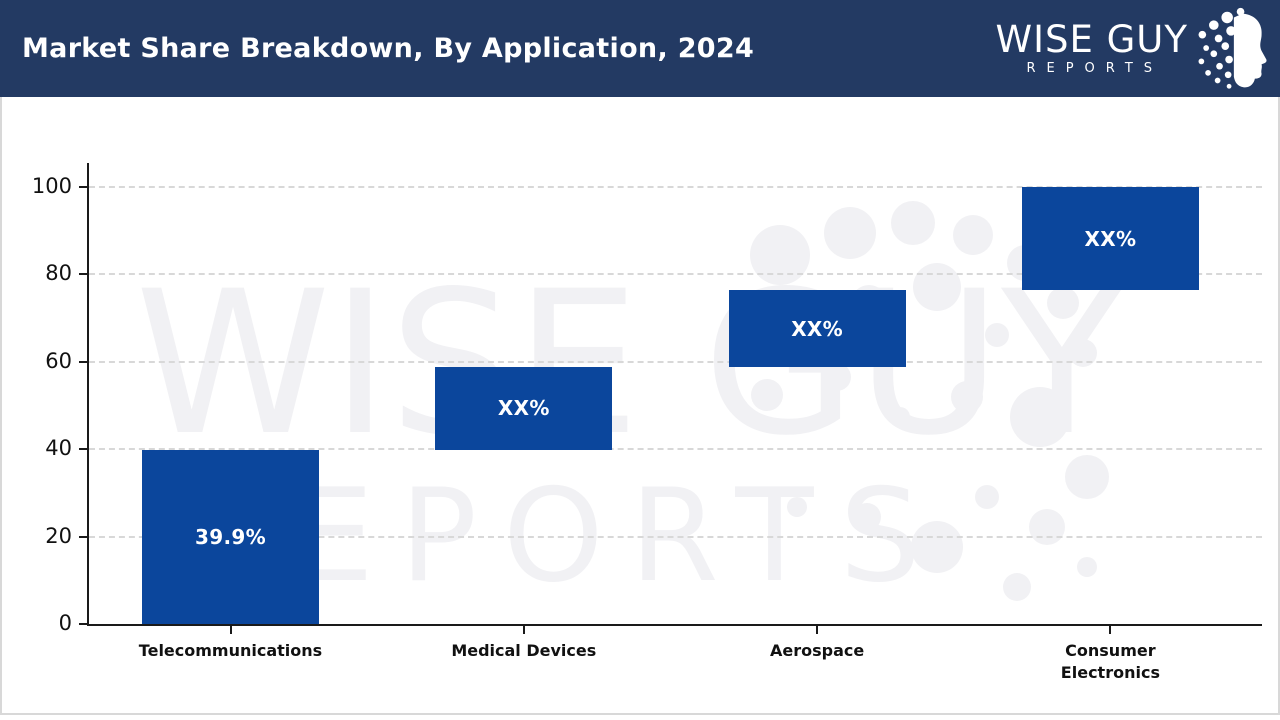 Image resolution: width=1280 pixels, height=720 pixels. I want to click on logo-brand-name: WISE GUY, so click(1091, 39).